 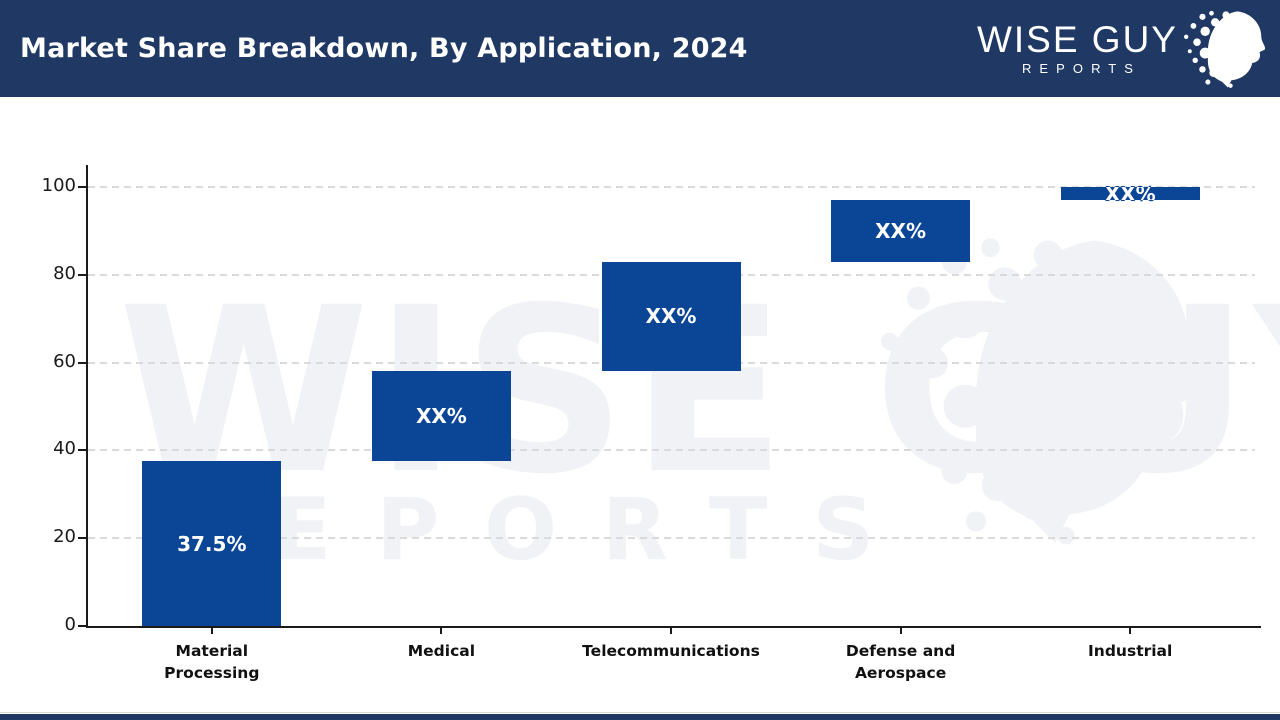 What do you see at coordinates (64, 273) in the screenshot?
I see `y-tick-label: 80` at bounding box center [64, 273].